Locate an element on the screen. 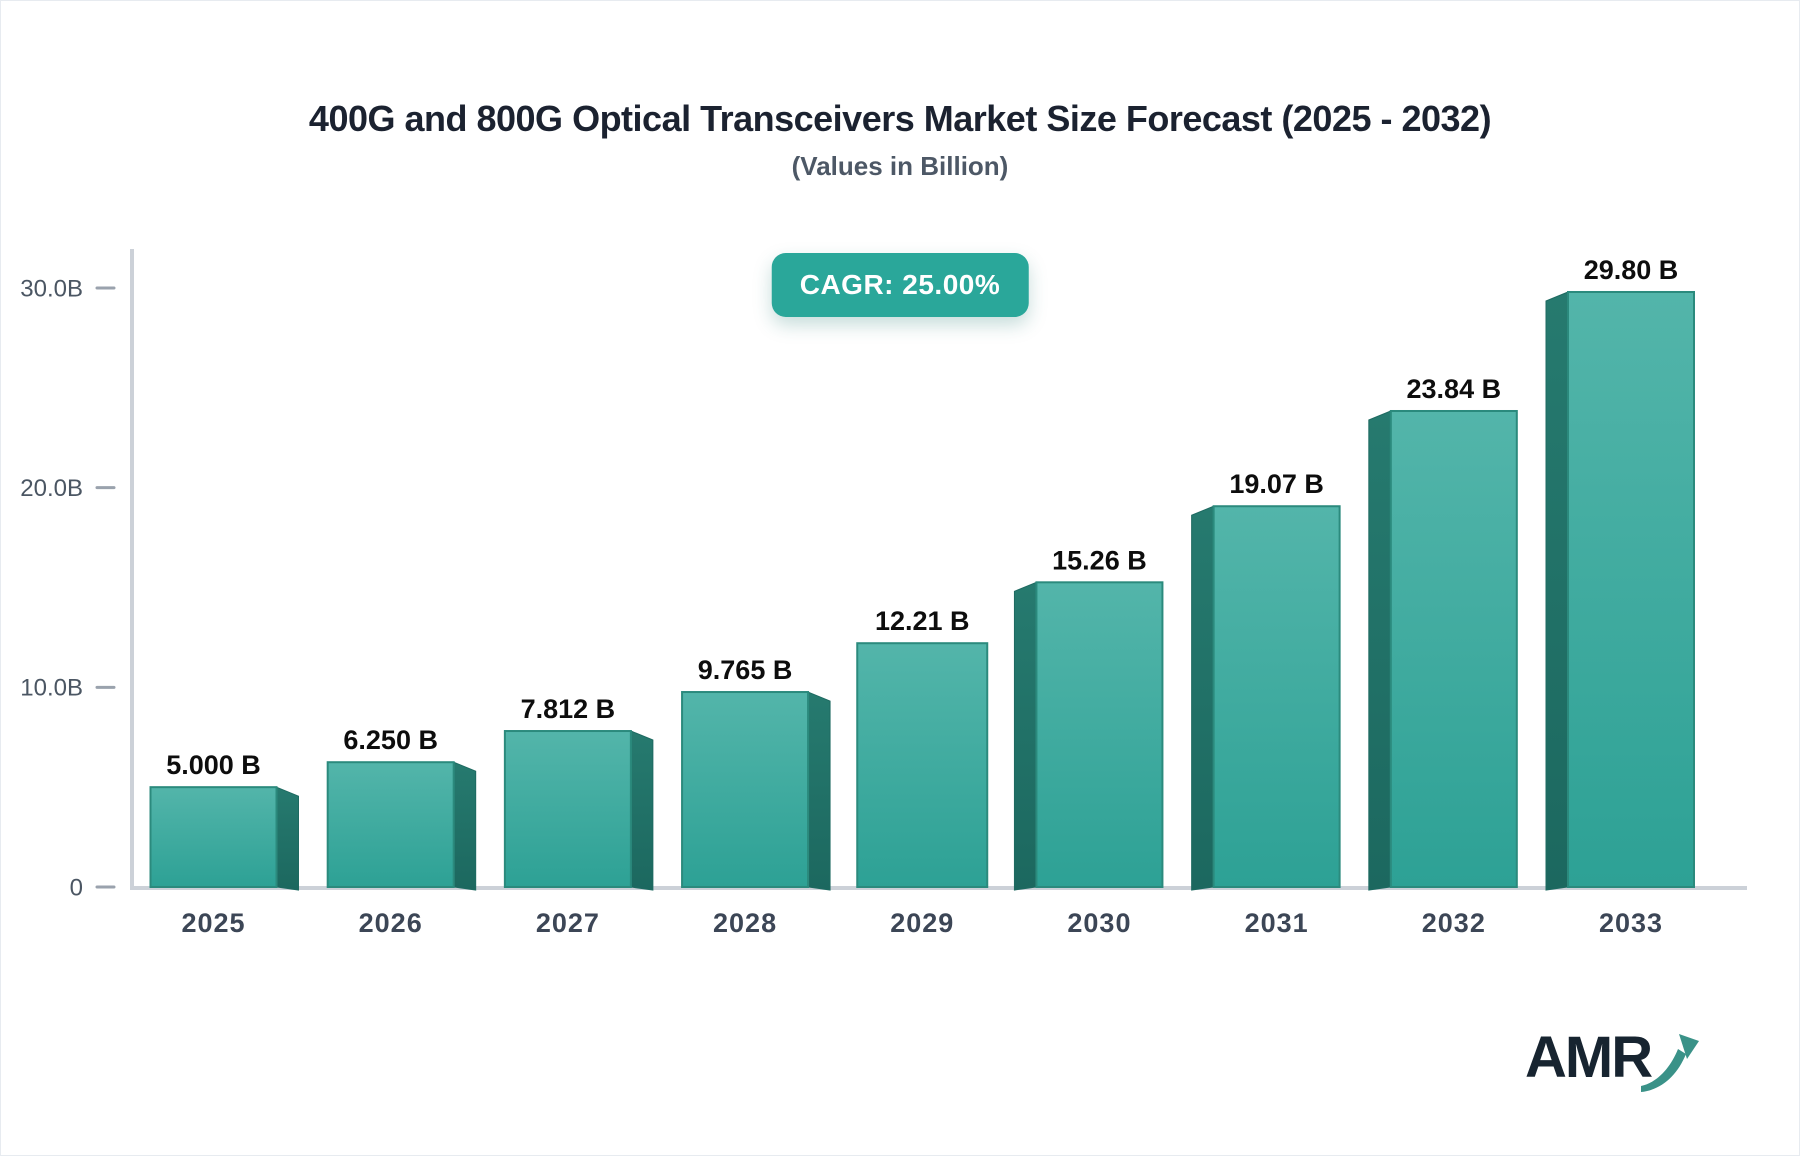 The image size is (1800, 1156). x-axis-label: 2032 is located at coordinates (1454, 923).